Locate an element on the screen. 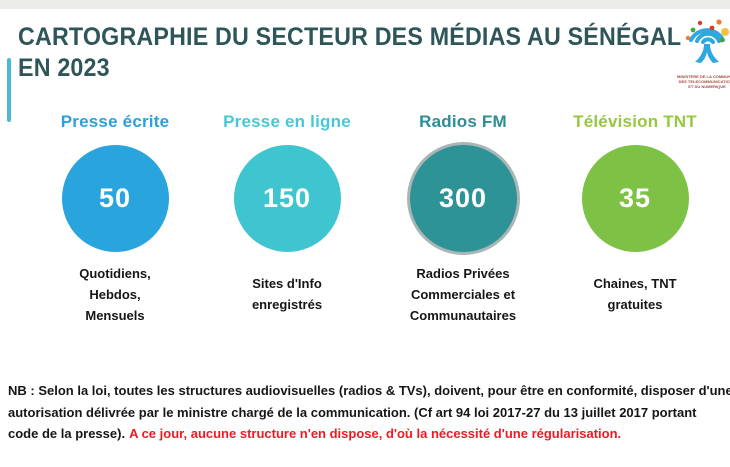 The height and width of the screenshot is (467, 730). stat-label: Quotidiens, Hebdos, Mensuels is located at coordinates (115, 294).